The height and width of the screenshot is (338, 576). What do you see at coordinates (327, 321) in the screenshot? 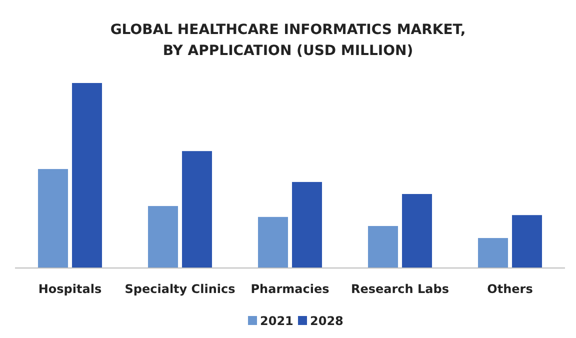
I see `legend-label: 2028` at bounding box center [327, 321].